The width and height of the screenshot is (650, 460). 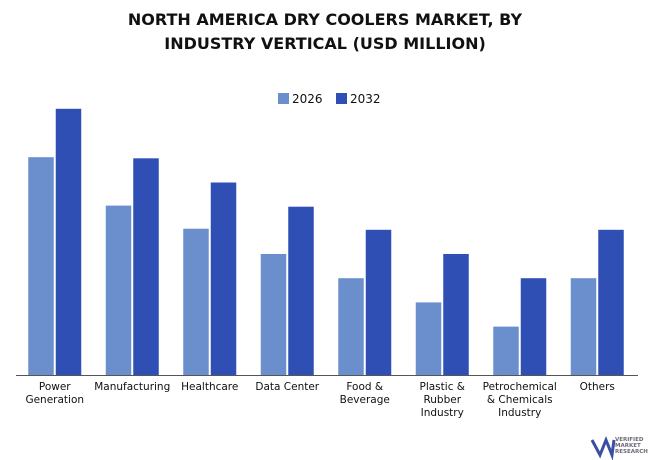 I want to click on x-tick-label: Plastic & Rubber Industry, so click(x=442, y=400).